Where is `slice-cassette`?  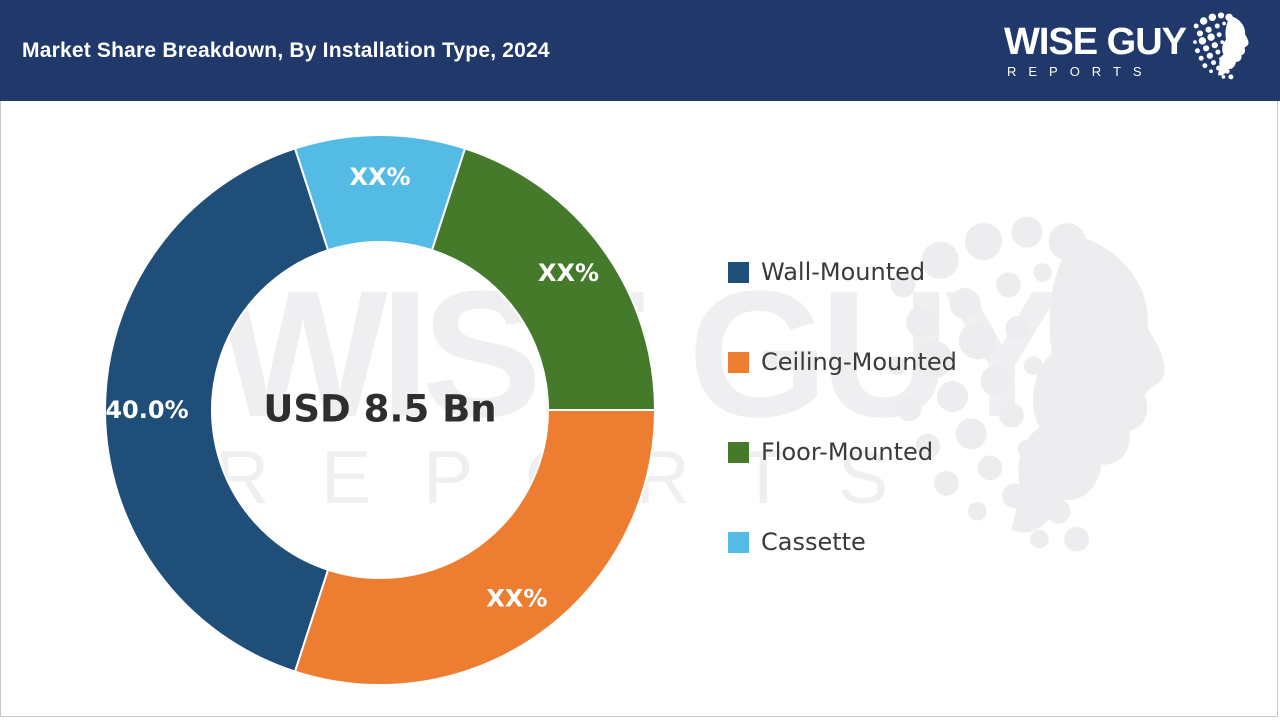 slice-cassette is located at coordinates (380, 193).